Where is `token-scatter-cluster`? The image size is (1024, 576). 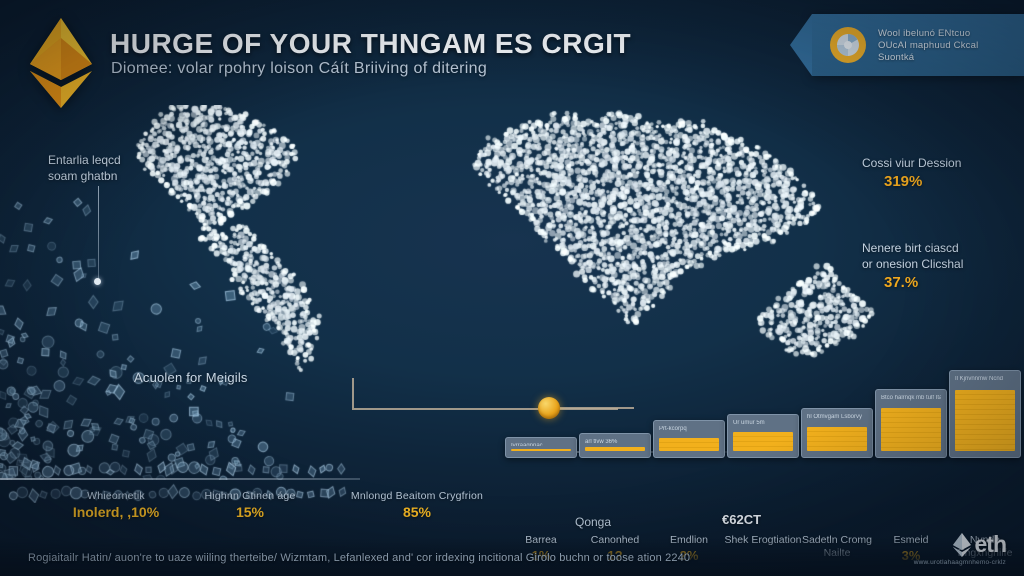
token-scatter-cluster is located at coordinates (150, 337).